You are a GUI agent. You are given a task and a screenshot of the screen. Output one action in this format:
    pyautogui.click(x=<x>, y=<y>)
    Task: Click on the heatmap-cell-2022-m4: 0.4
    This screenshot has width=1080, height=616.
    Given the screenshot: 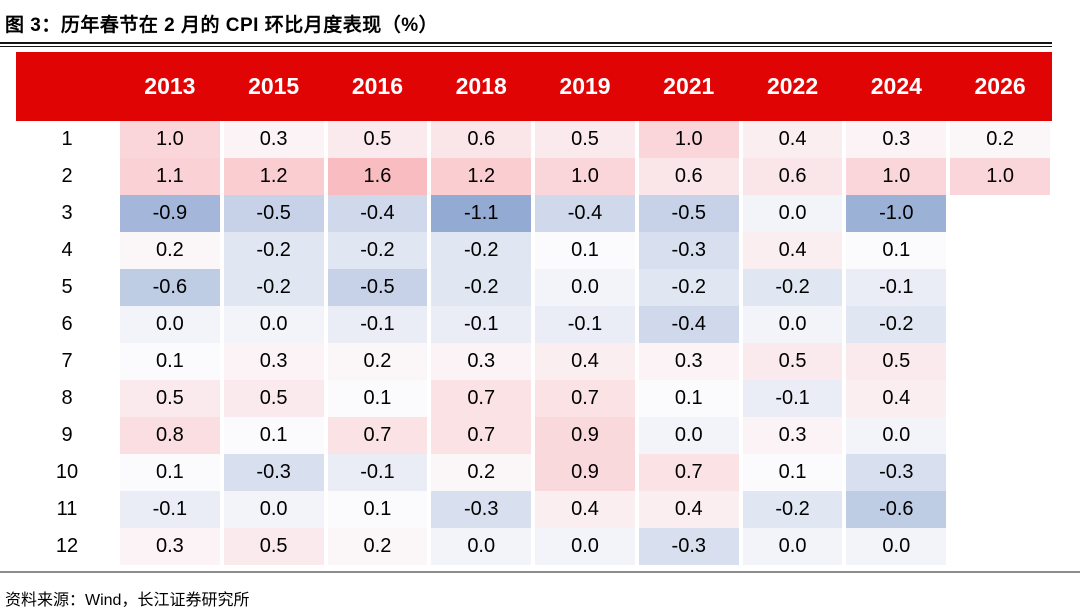 What is the action you would take?
    pyautogui.click(x=792, y=250)
    